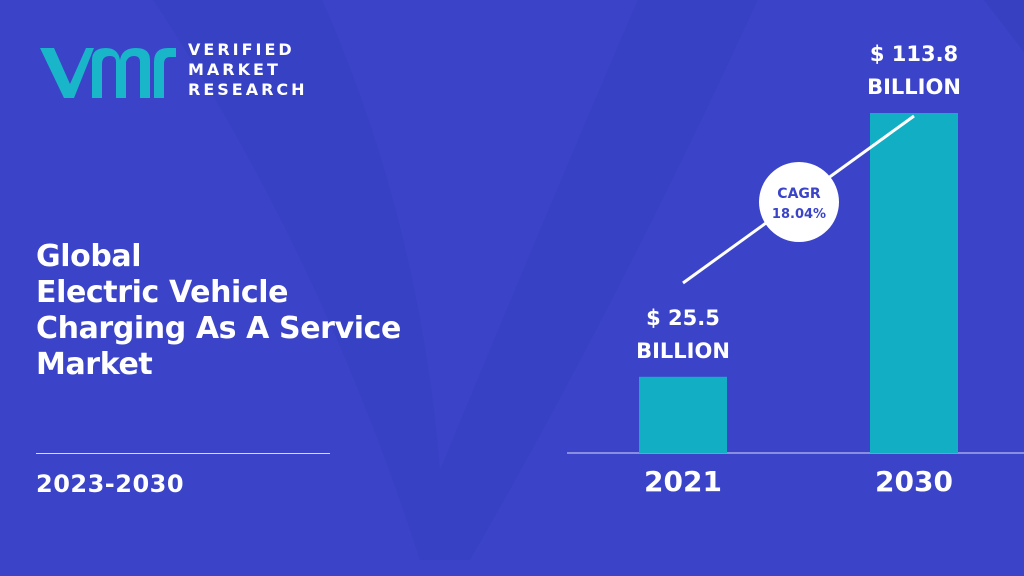 Image resolution: width=1024 pixels, height=576 pixels. What do you see at coordinates (89, 256) in the screenshot?
I see `title-line-1: Global` at bounding box center [89, 256].